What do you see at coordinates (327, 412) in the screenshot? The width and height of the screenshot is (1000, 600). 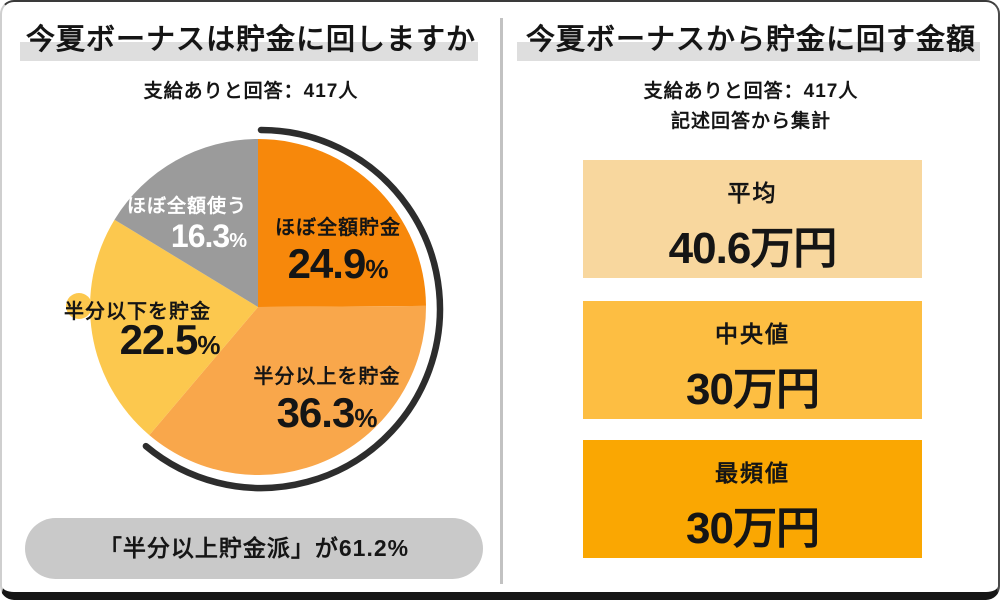 I see `pie-pct-more-half-save: 36.3%` at bounding box center [327, 412].